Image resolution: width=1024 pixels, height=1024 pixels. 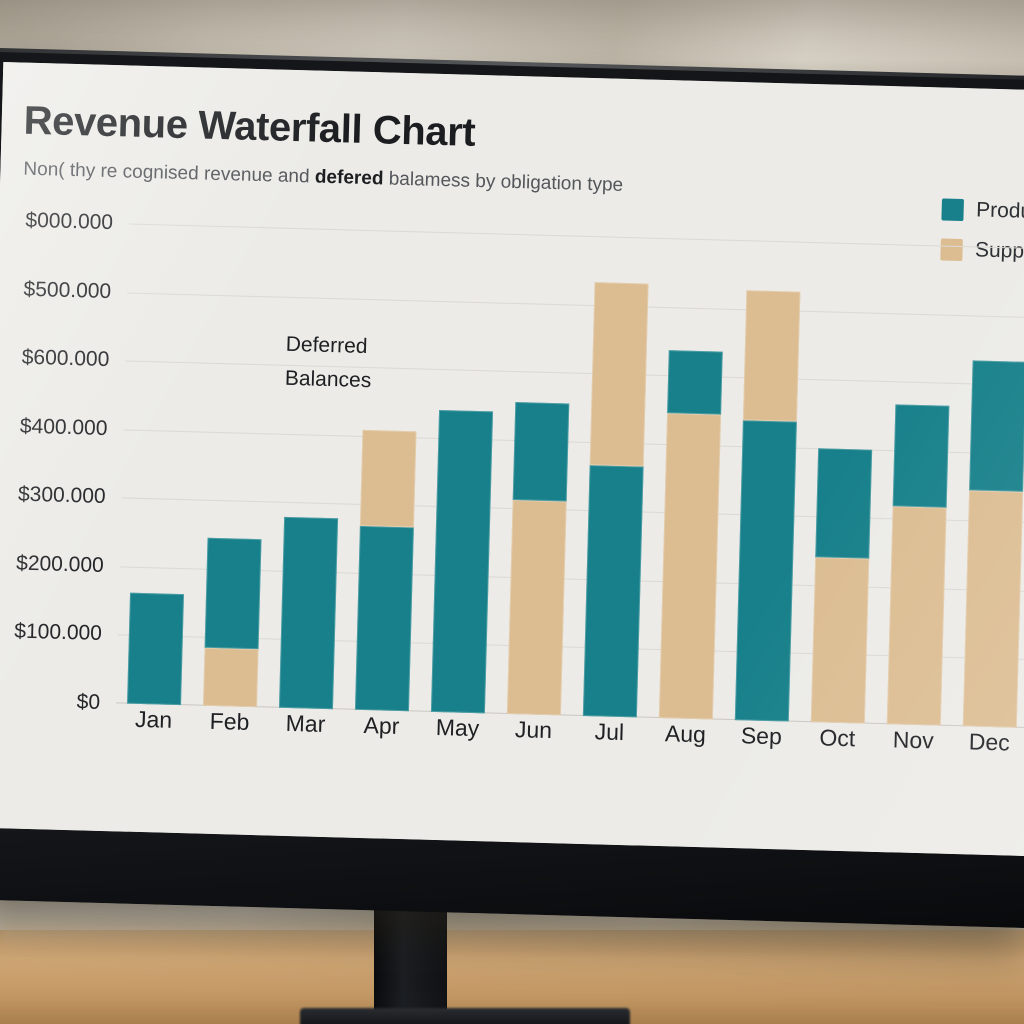 What do you see at coordinates (999, 211) in the screenshot?
I see `legend-label: Product` at bounding box center [999, 211].